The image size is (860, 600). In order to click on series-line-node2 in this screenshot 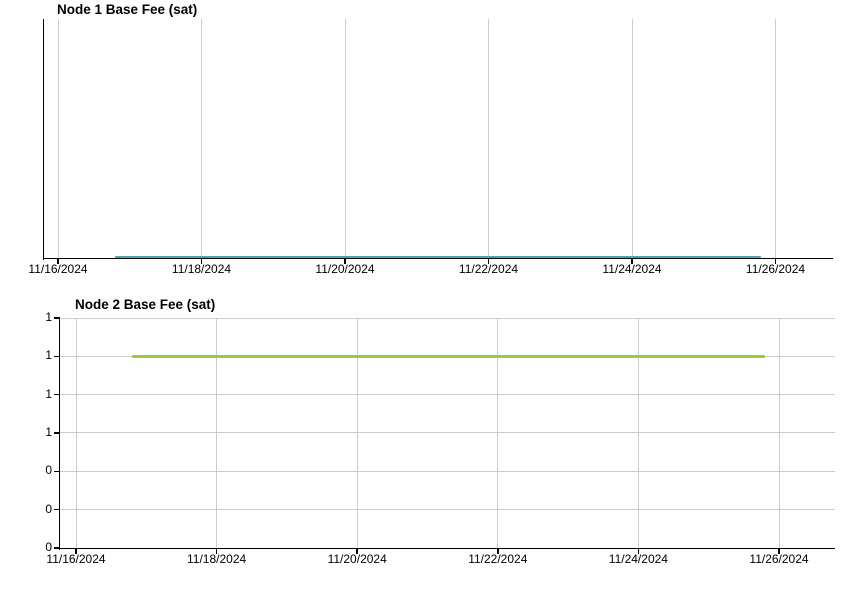, I will do `click(448, 356)`.